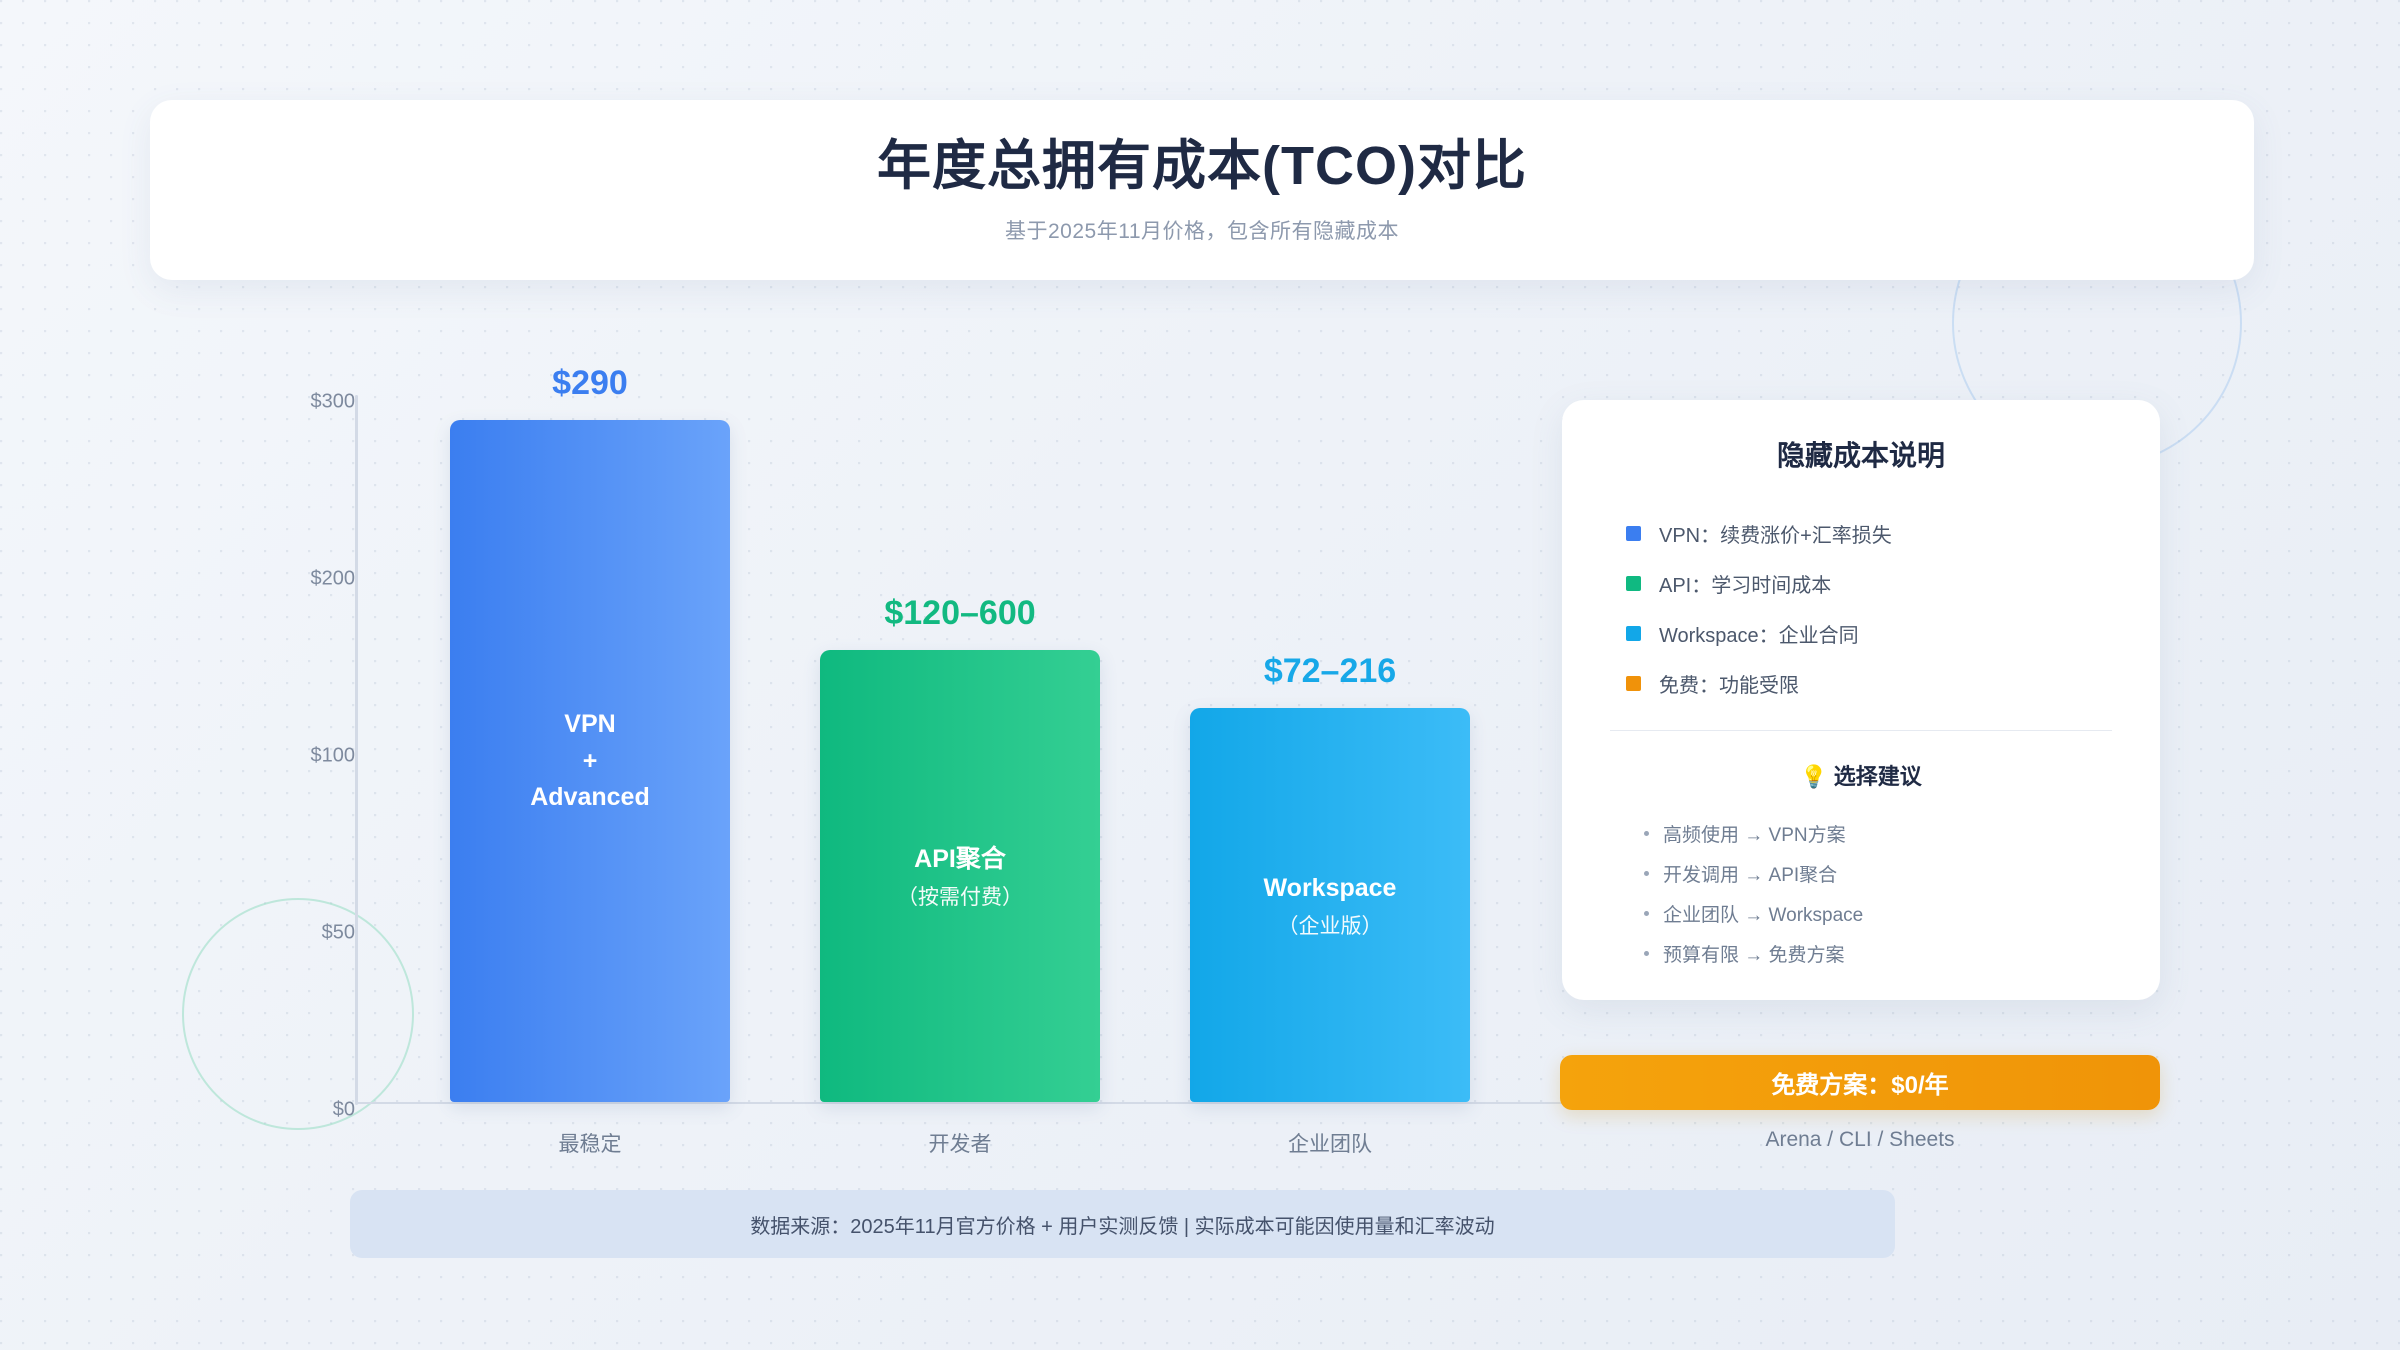  Describe the element at coordinates (1861, 683) in the screenshot. I see `legend-item-4: 免费：功能受限` at that location.